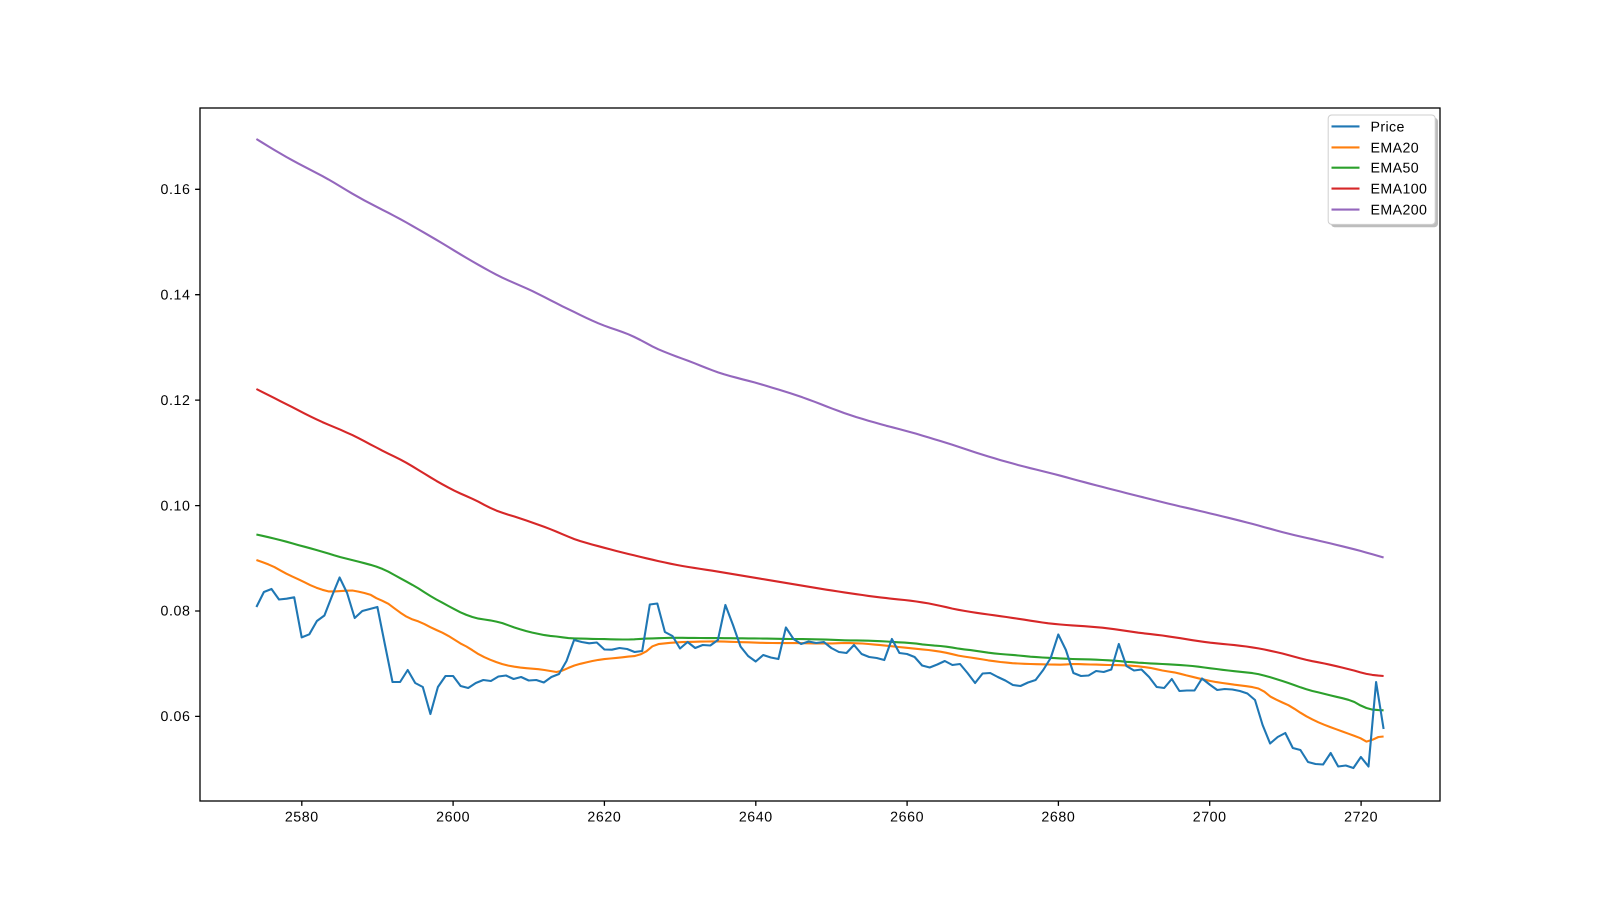 This screenshot has width=1600, height=905. I want to click on svg-text: 2600, so click(453, 817).